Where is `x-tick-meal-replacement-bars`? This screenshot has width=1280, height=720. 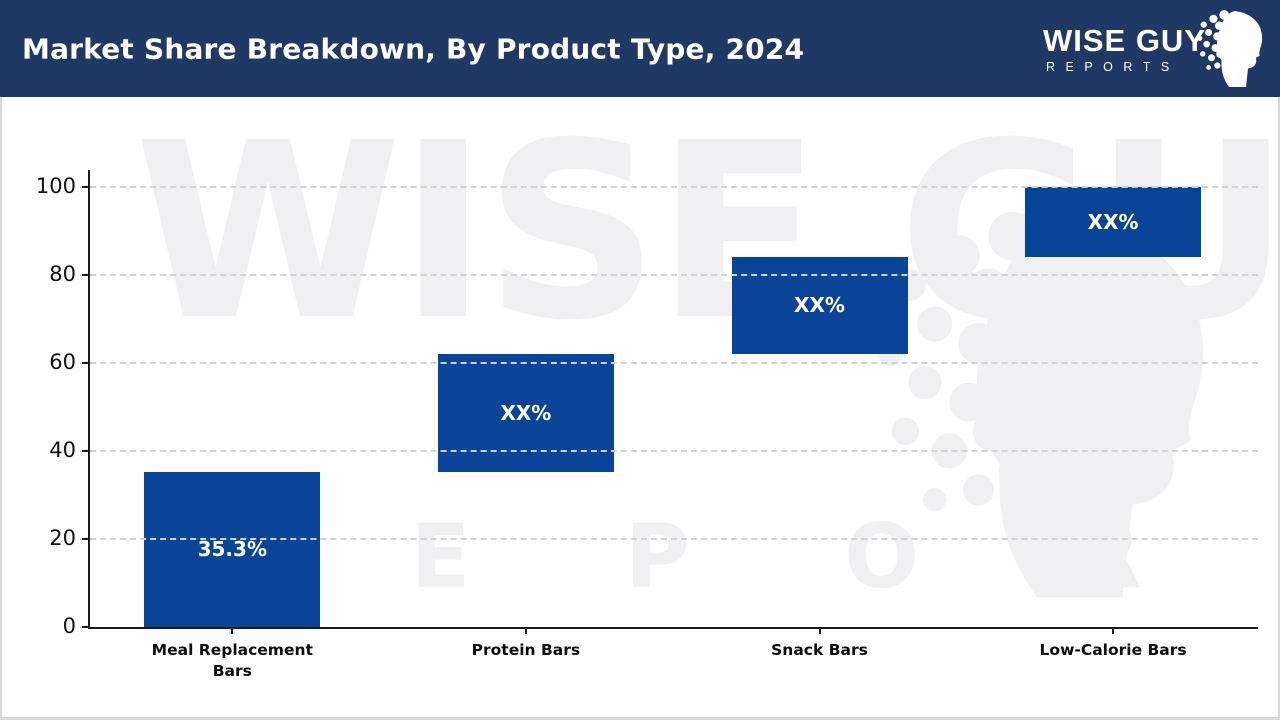
x-tick-meal-replacement-bars is located at coordinates (232, 630).